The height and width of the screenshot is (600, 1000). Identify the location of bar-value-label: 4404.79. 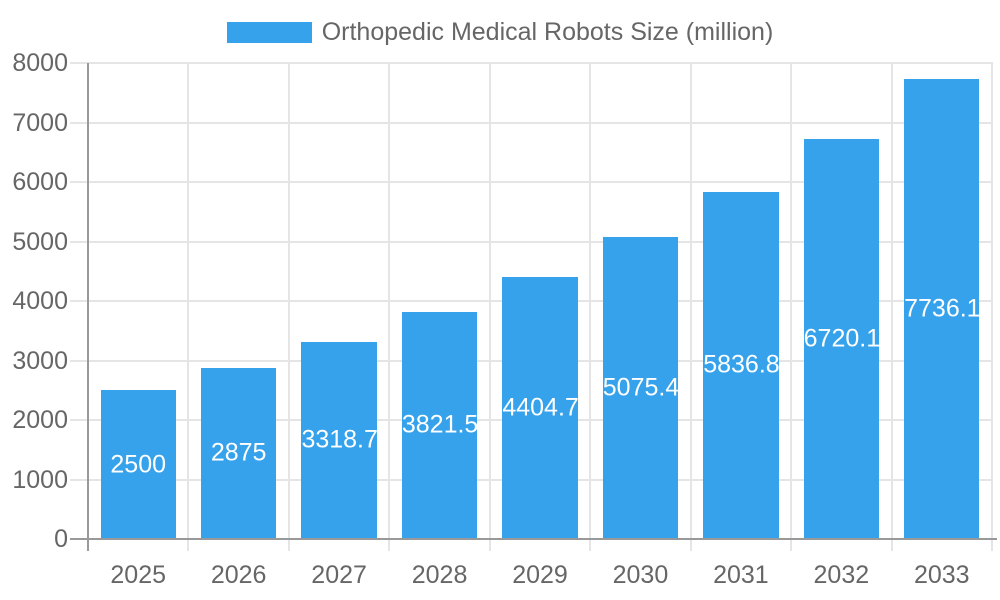
(540, 407).